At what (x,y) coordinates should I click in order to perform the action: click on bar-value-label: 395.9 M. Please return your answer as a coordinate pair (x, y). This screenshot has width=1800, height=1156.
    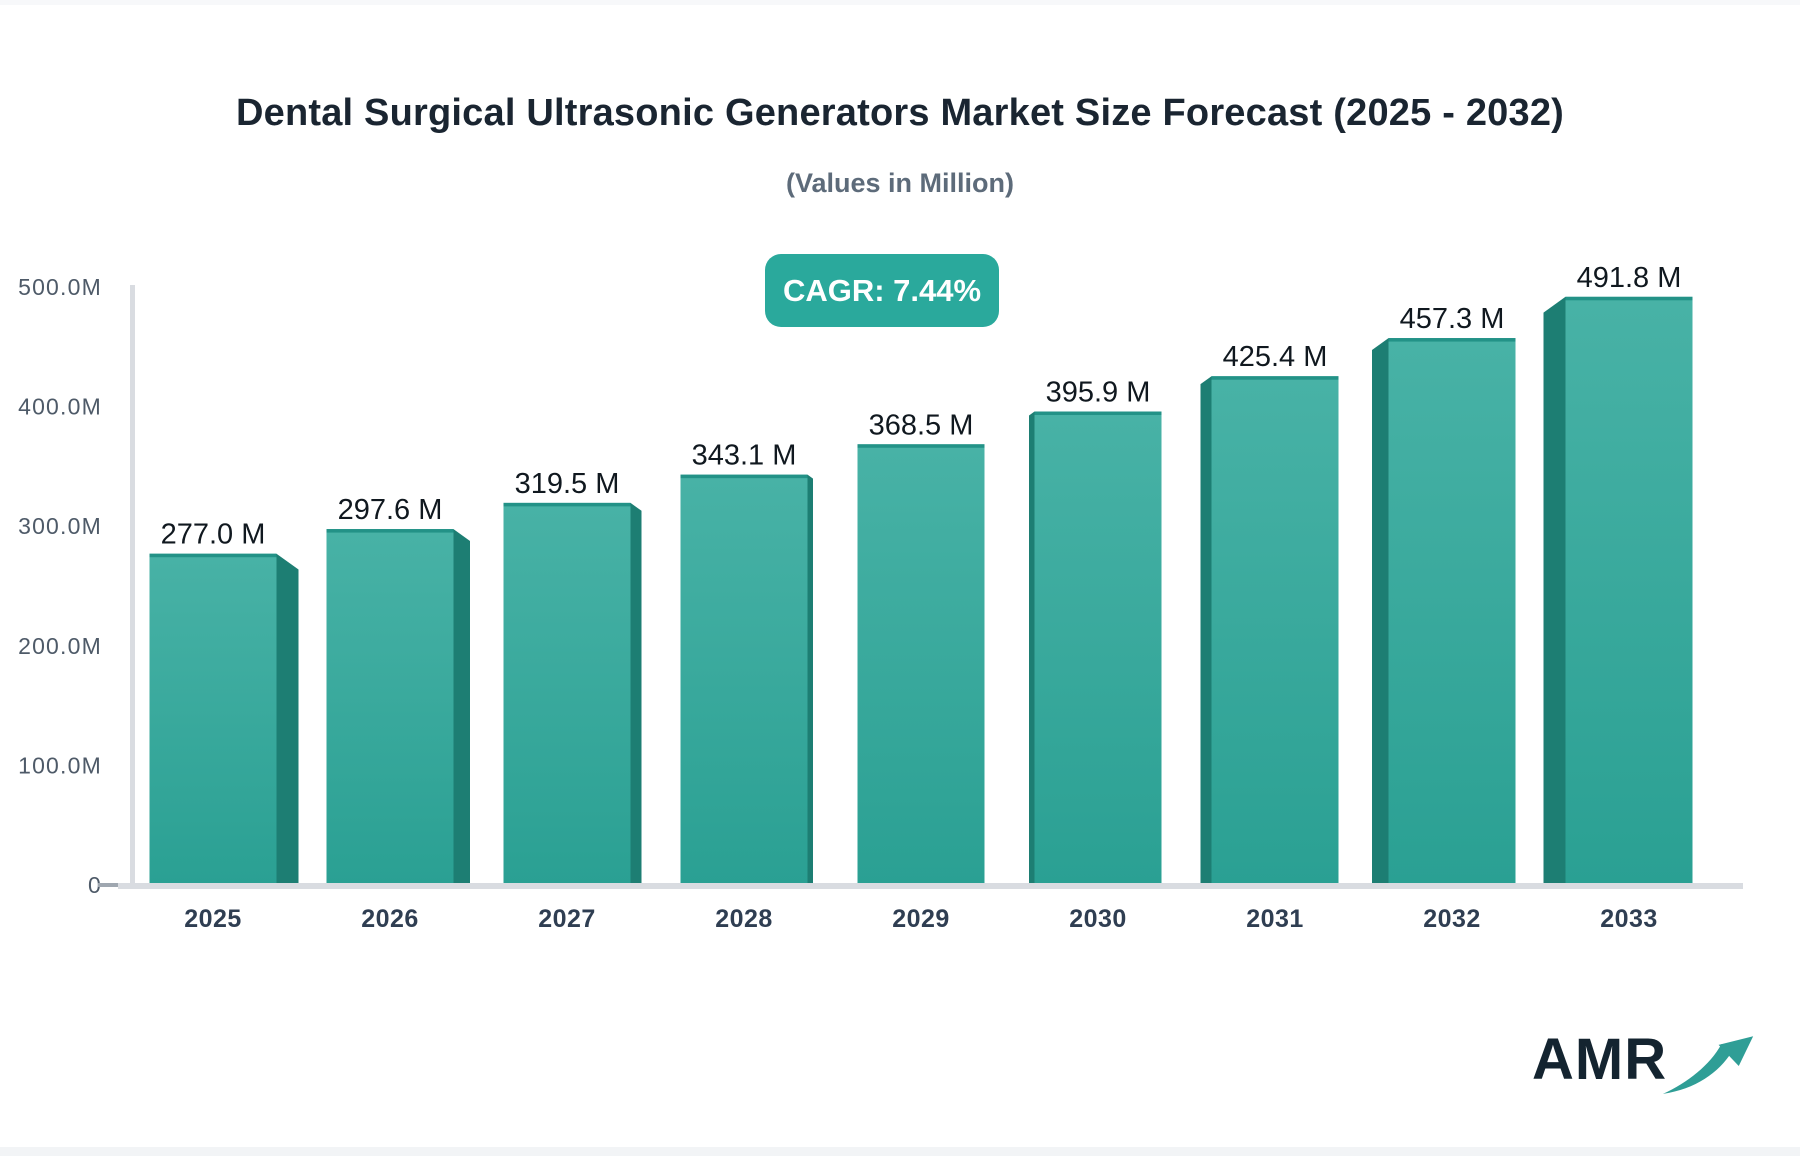
    Looking at the image, I should click on (1098, 393).